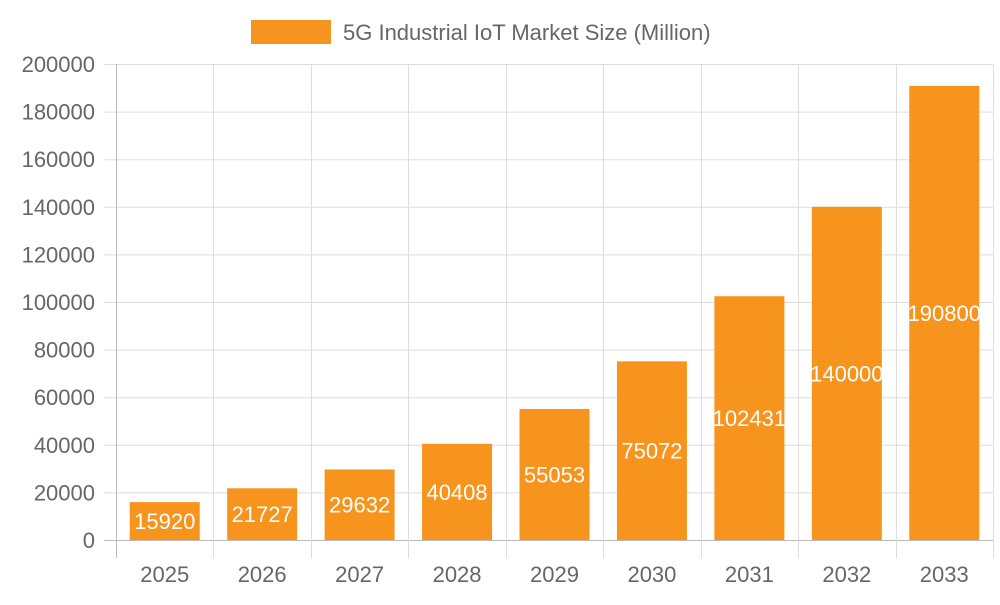 This screenshot has height=605, width=1000. Describe the element at coordinates (58, 159) in the screenshot. I see `y-tick-label: 160000` at that location.